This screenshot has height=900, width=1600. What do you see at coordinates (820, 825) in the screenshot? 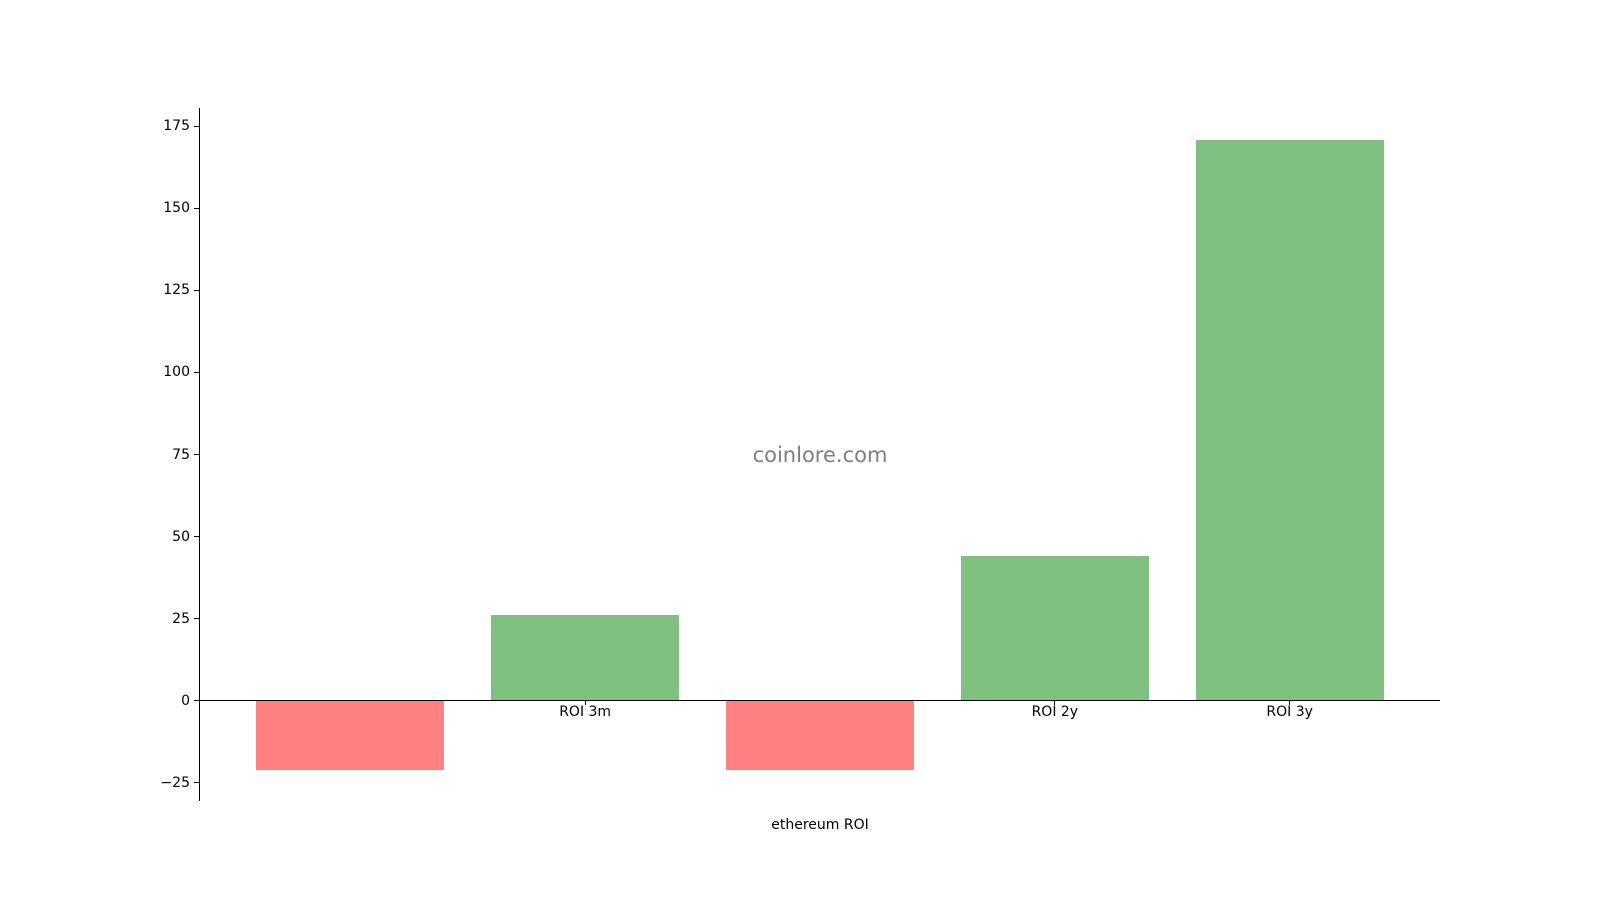
I see `x-axis-title: ethereum ROI` at bounding box center [820, 825].